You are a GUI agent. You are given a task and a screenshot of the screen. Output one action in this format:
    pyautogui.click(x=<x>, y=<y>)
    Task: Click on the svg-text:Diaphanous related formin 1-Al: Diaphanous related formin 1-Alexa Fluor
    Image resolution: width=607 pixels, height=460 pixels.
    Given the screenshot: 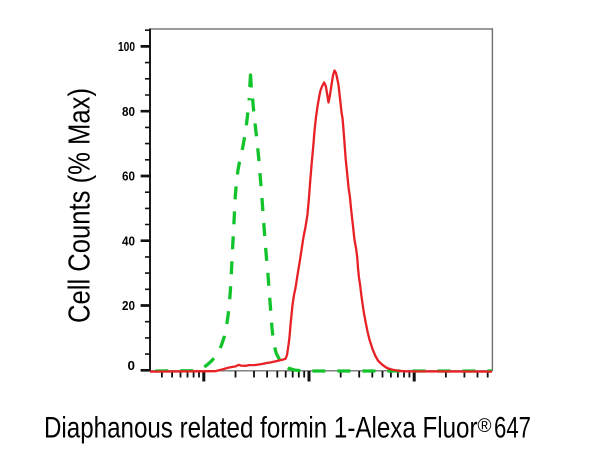 What is the action you would take?
    pyautogui.click(x=261, y=428)
    